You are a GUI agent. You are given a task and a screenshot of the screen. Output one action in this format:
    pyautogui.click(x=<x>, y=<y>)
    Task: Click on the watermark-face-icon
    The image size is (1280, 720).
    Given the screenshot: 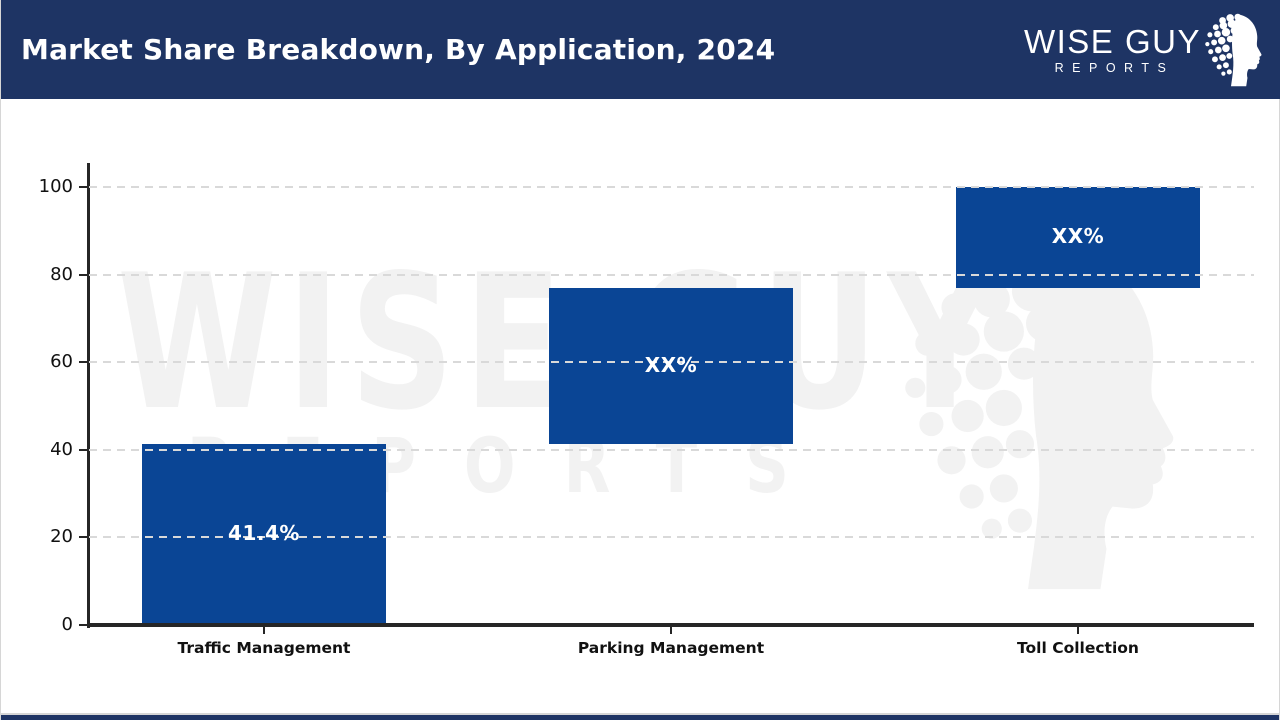 What is the action you would take?
    pyautogui.click(x=1039, y=416)
    